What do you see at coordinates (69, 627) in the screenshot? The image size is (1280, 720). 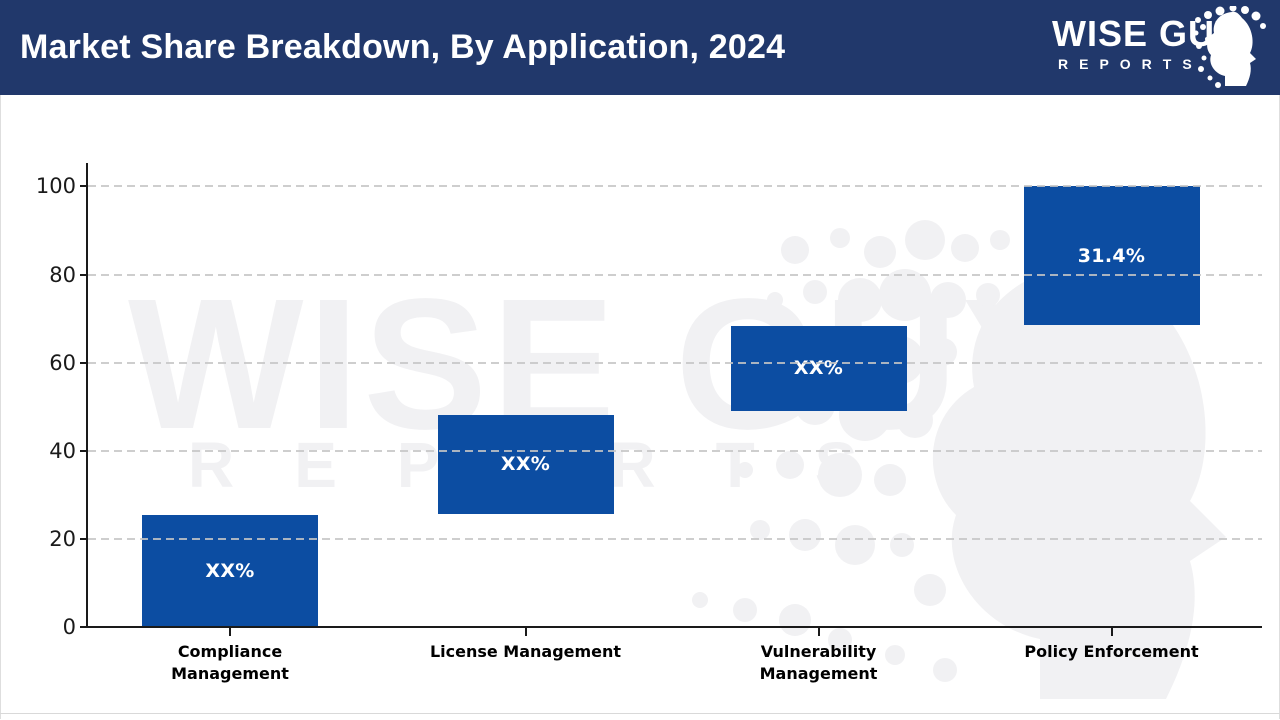 I see `y-tick-label-0: 0` at bounding box center [69, 627].